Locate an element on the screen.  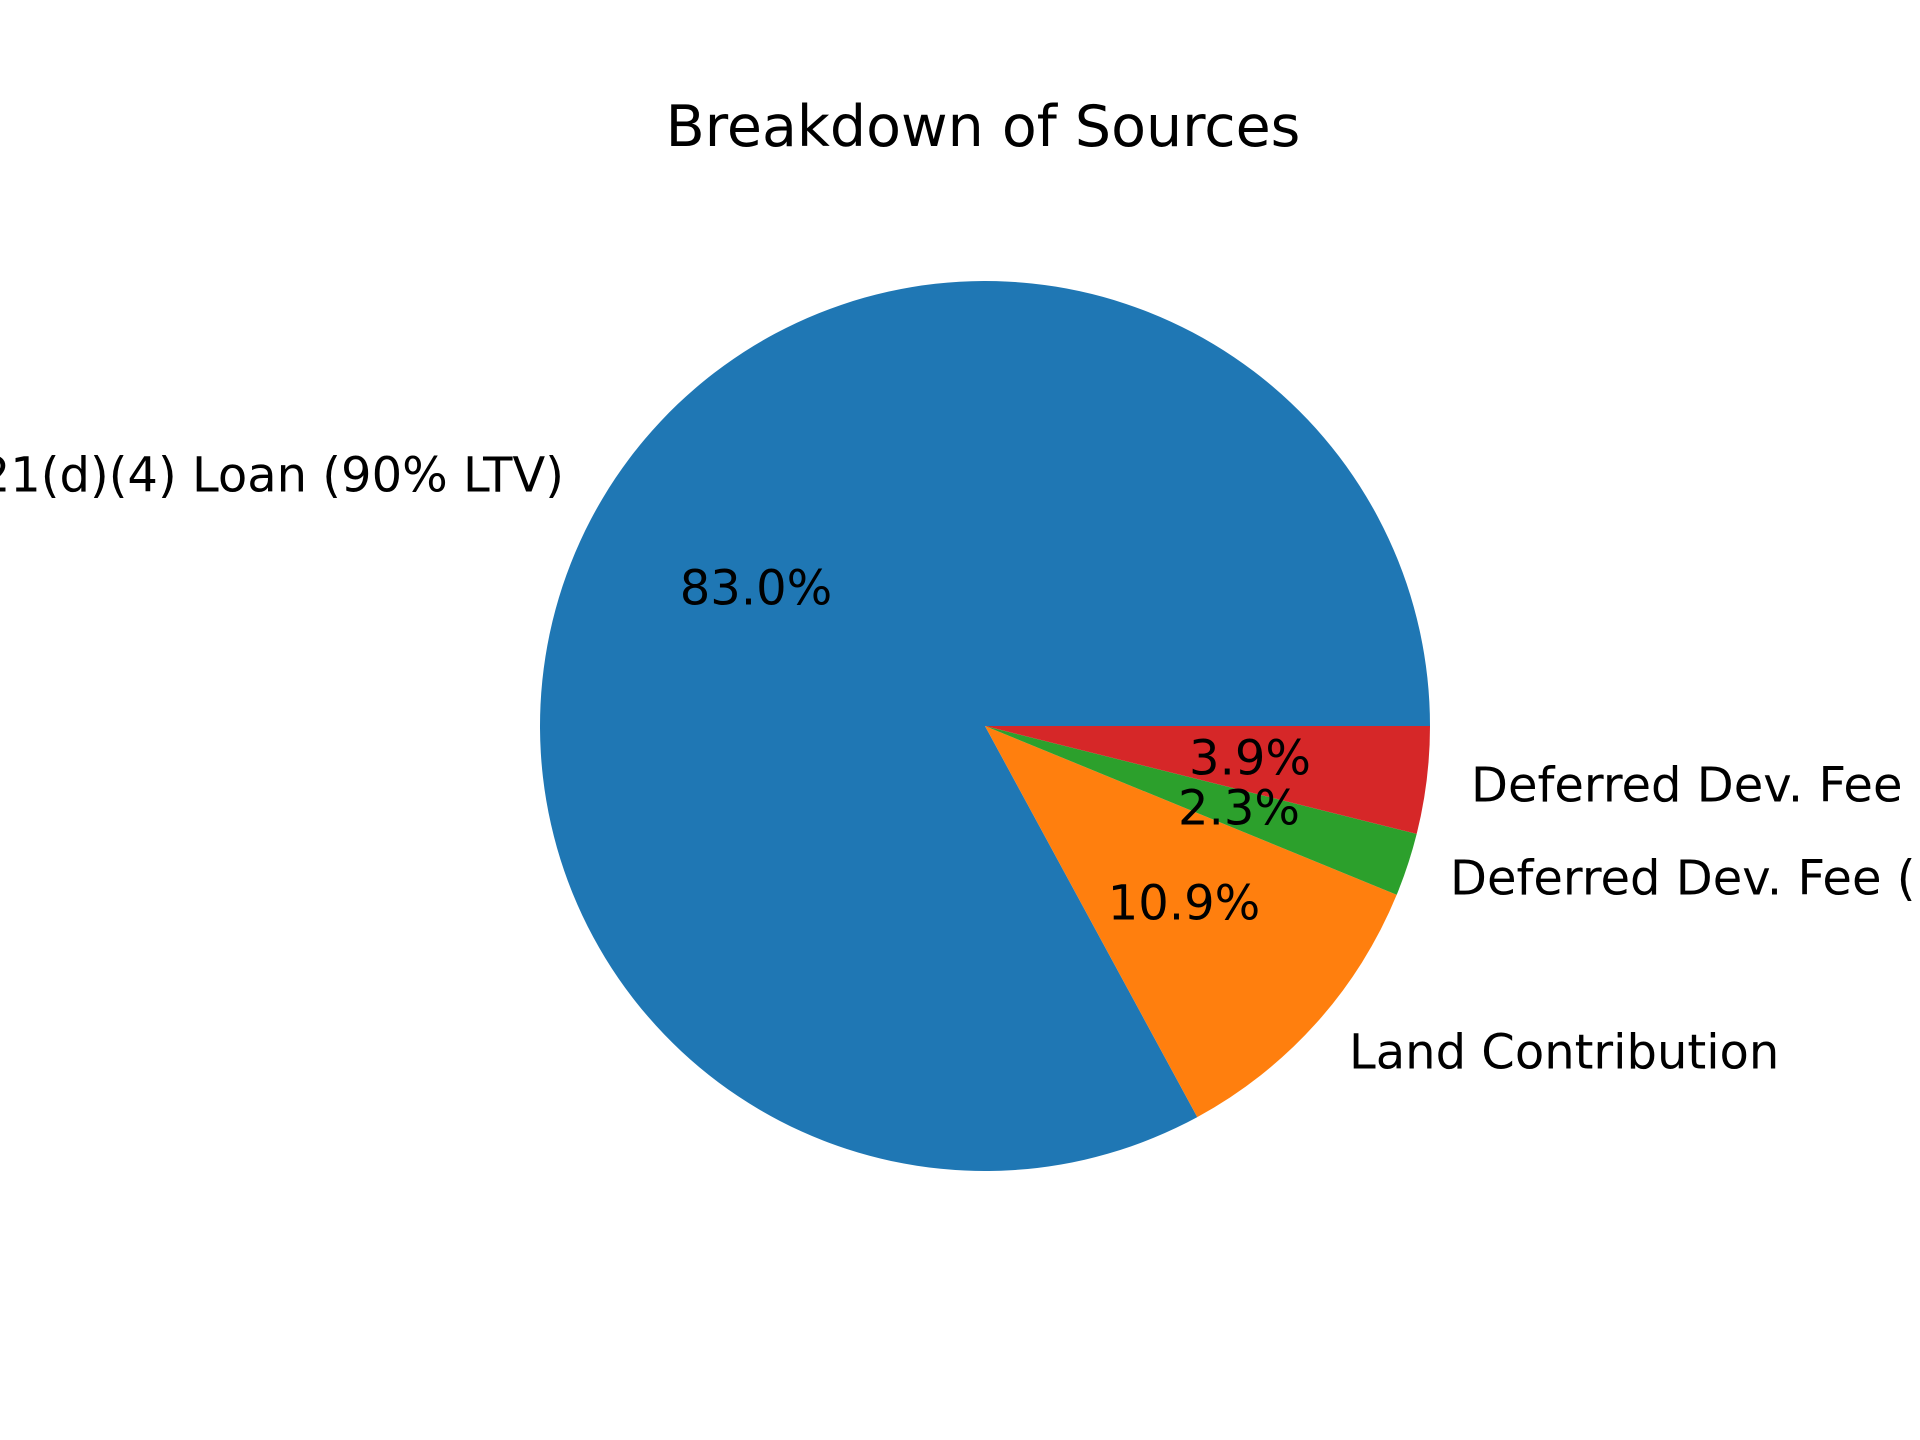
chart-title: Breakdown of Sources is located at coordinates (983, 127).